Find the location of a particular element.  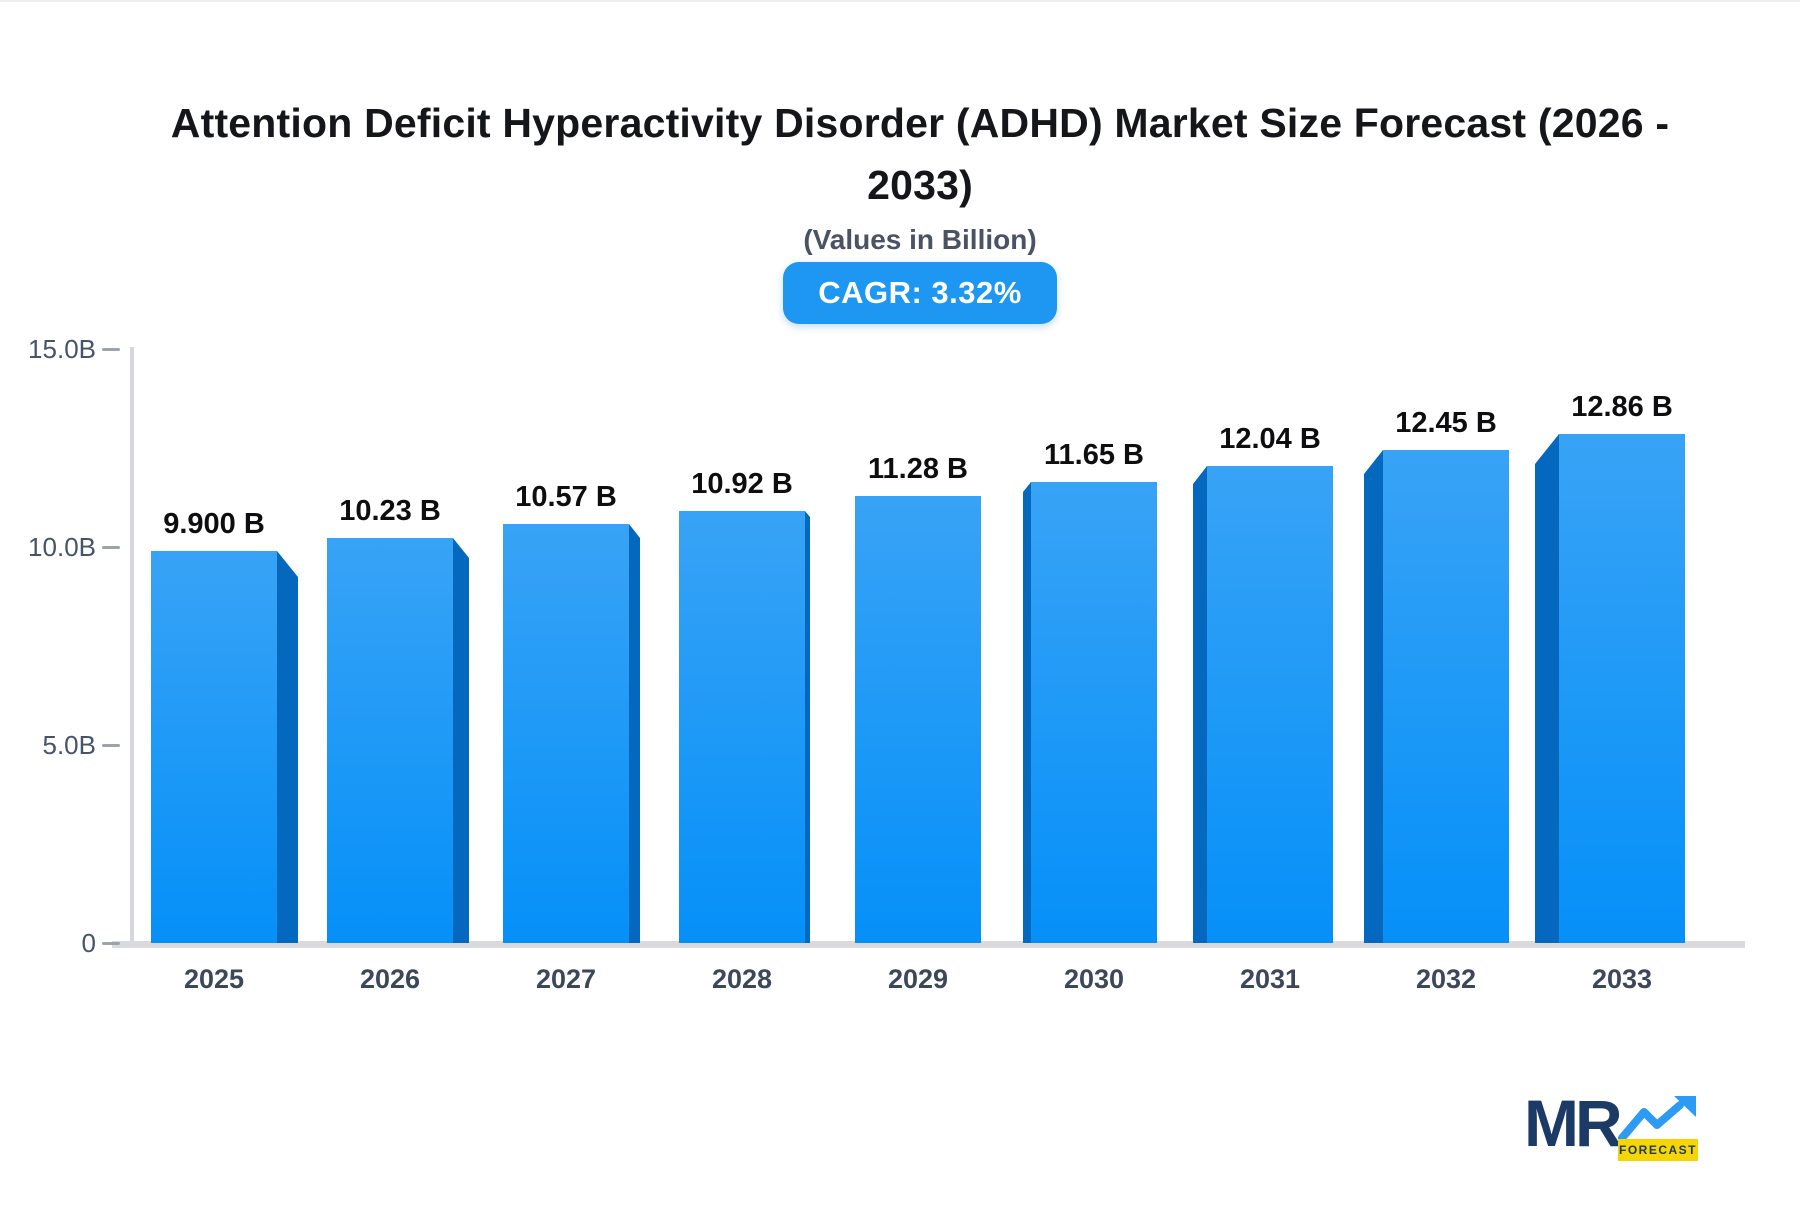

chart-subtitle: (Values in Billion) is located at coordinates (920, 239).